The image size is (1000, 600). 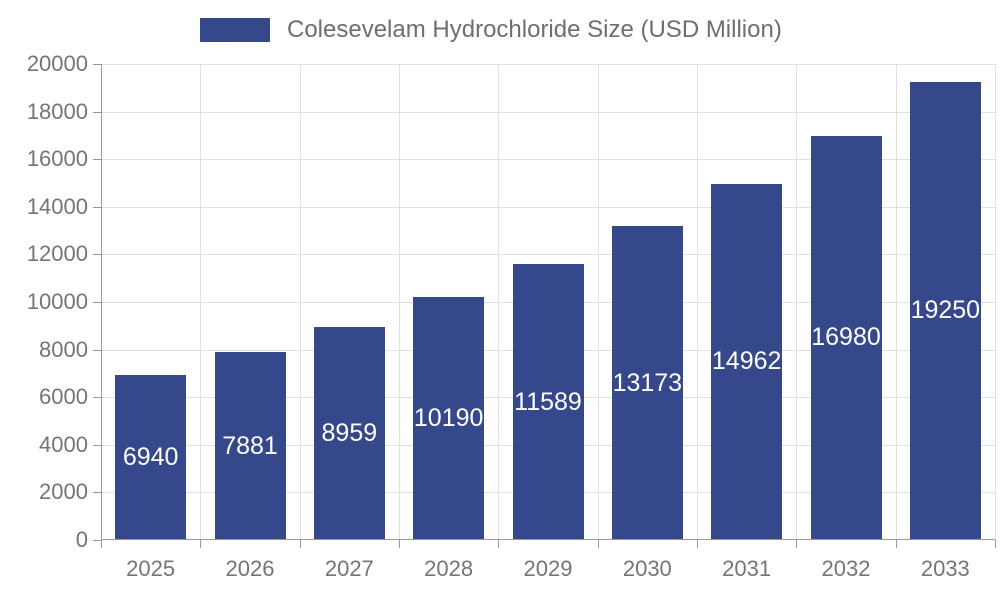 What do you see at coordinates (449, 568) in the screenshot?
I see `x-axis-label-2028: 2028` at bounding box center [449, 568].